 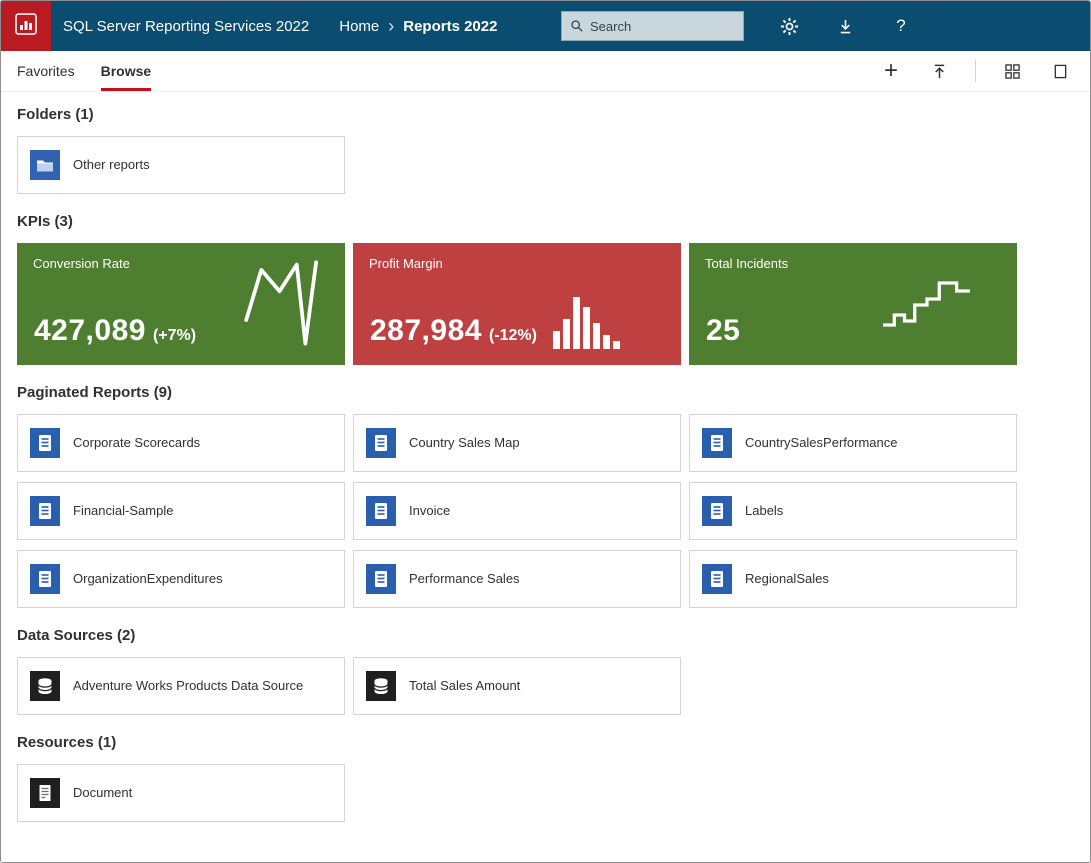 I want to click on breadcrumb-current: Reports 2022, so click(x=450, y=26).